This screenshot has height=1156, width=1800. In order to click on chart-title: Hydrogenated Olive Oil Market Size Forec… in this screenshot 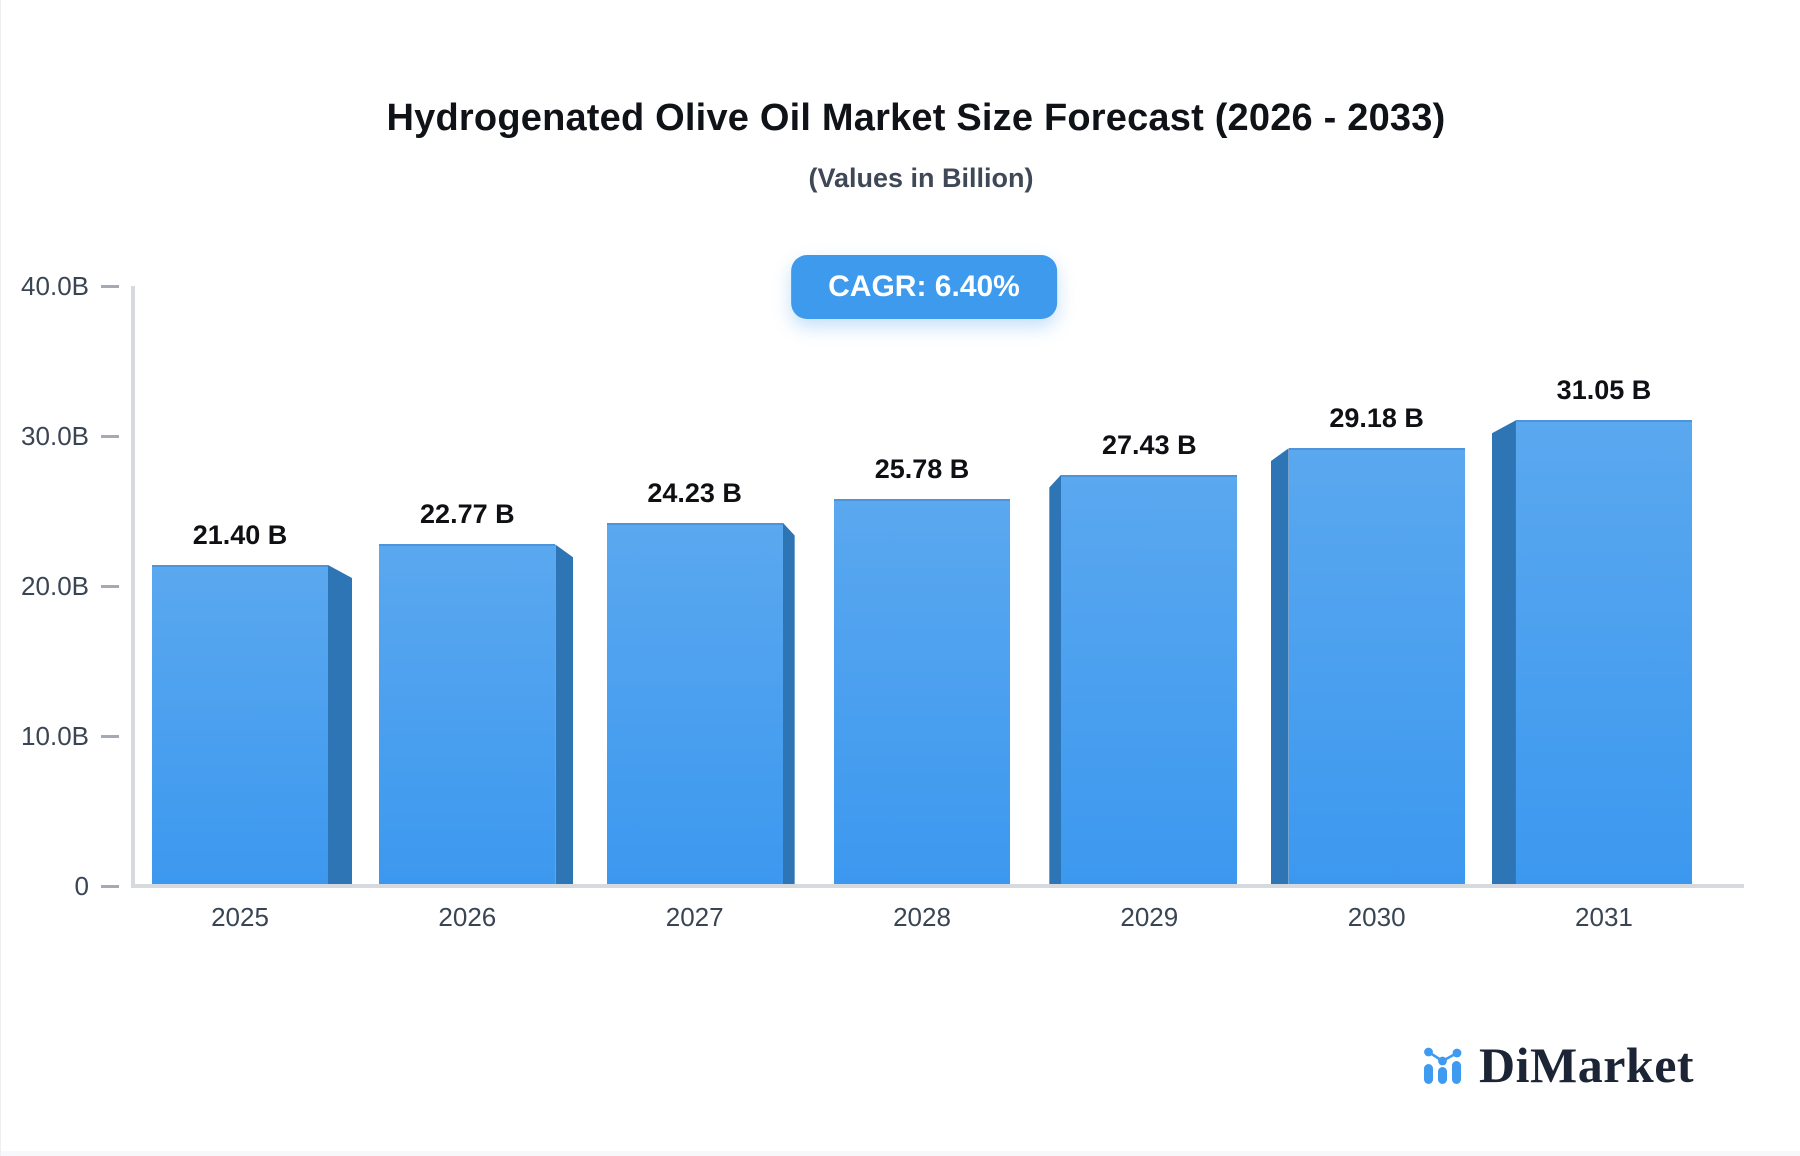, I will do `click(916, 118)`.